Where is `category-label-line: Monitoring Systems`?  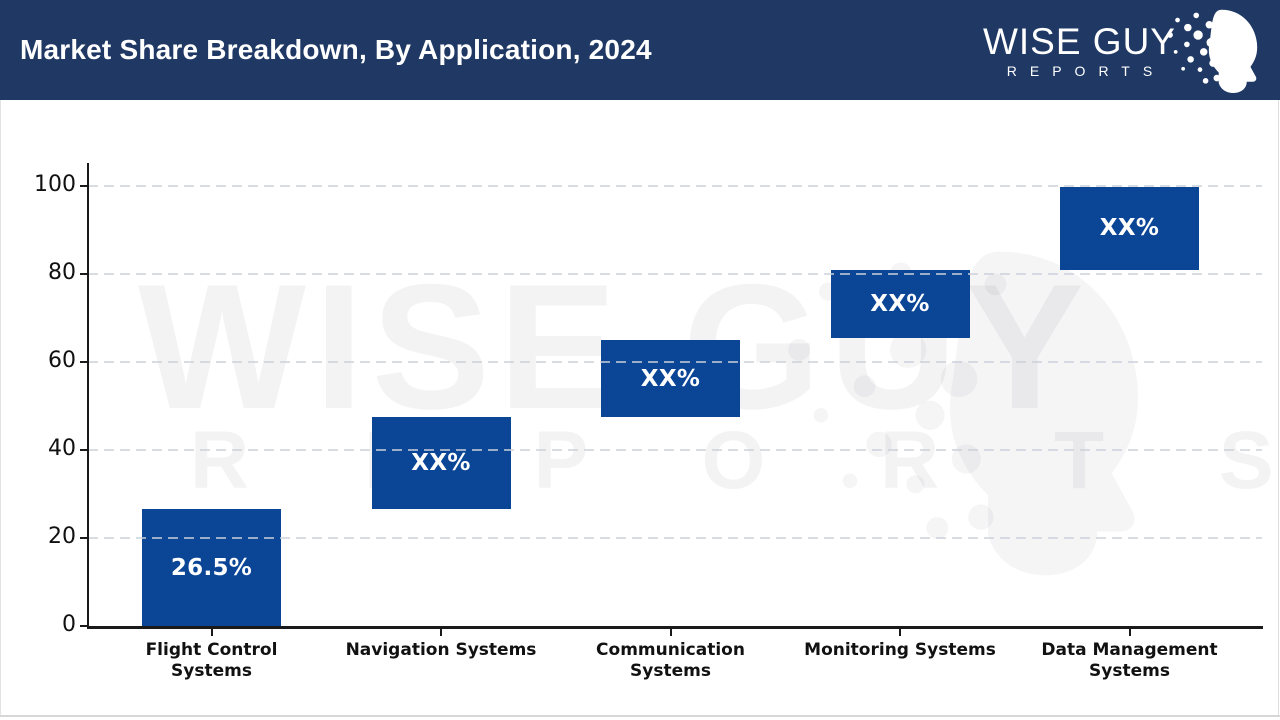
category-label-line: Monitoring Systems is located at coordinates (900, 650).